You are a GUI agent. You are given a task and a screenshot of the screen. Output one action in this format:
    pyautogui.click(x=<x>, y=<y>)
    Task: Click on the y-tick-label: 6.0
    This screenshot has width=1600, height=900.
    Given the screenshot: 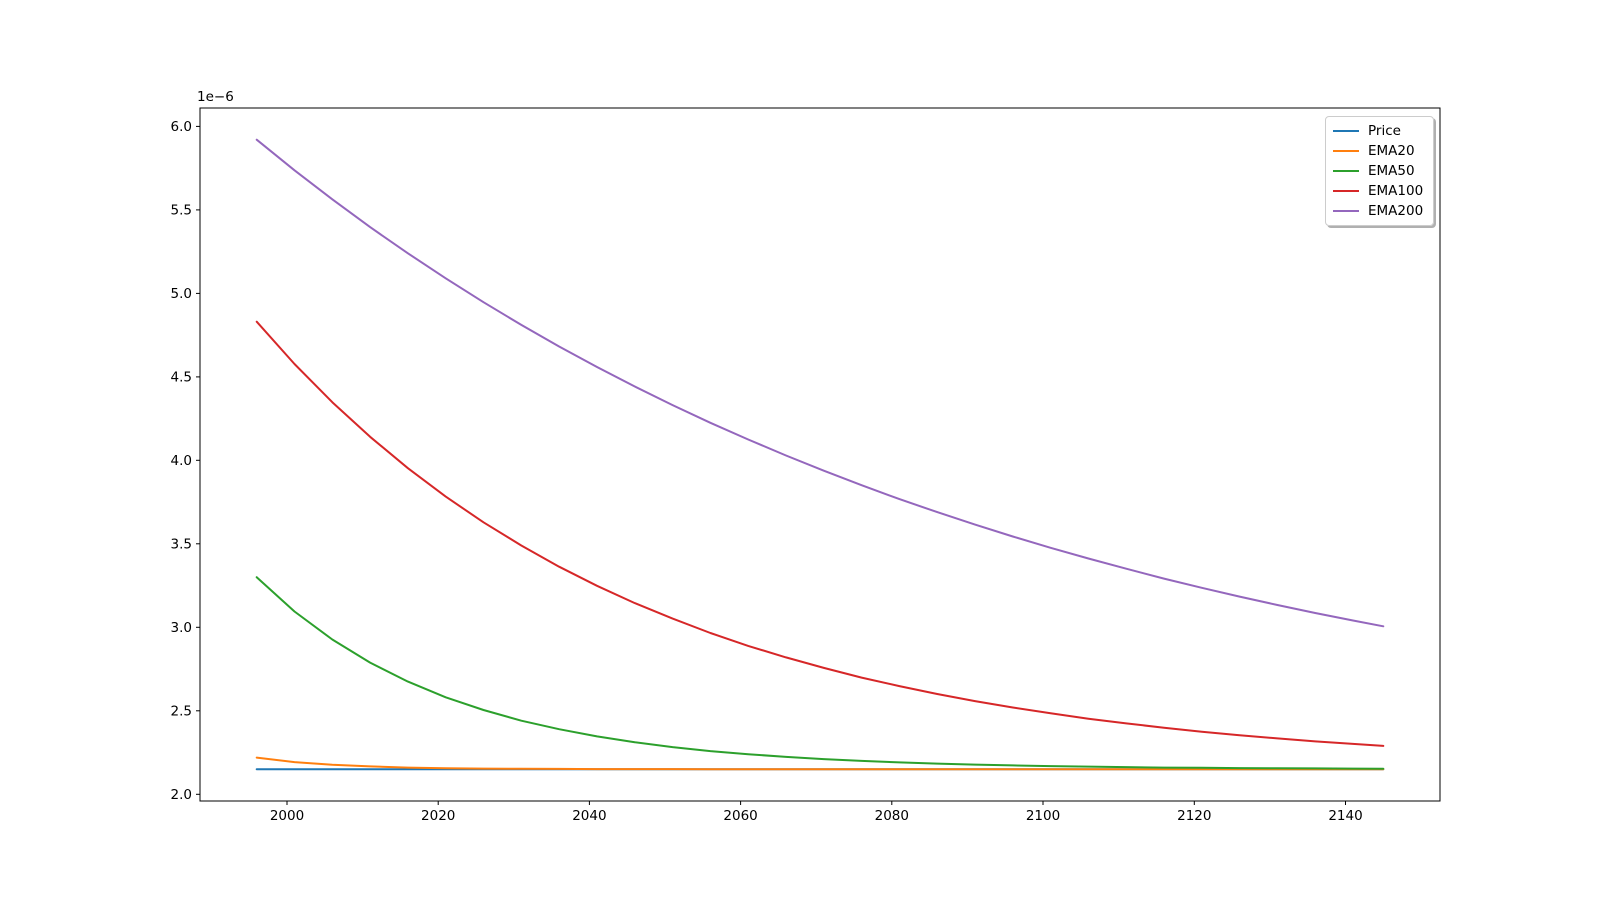 What is the action you would take?
    pyautogui.click(x=181, y=127)
    